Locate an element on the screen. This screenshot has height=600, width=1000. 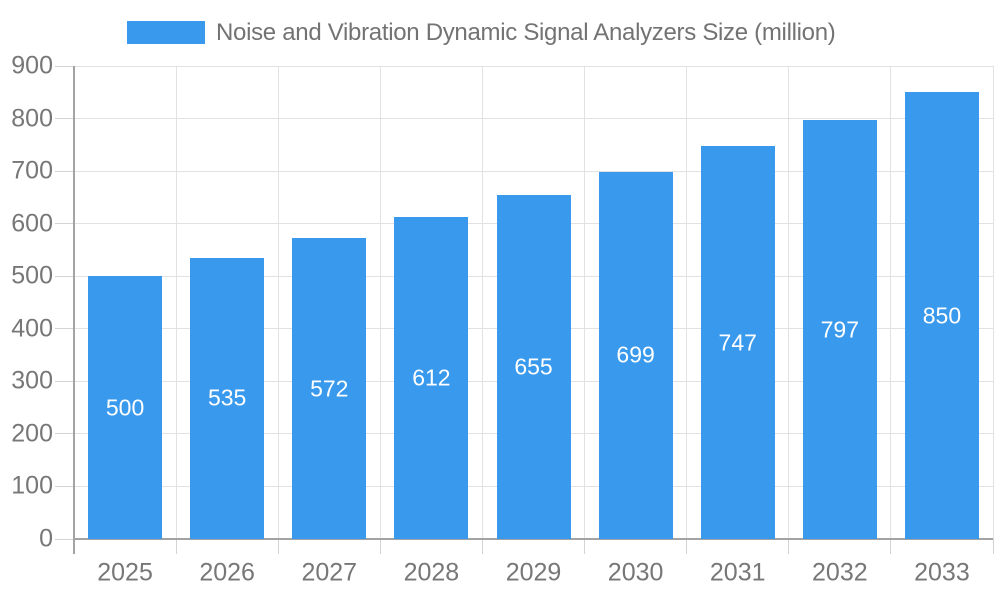
legend-swatch-icon is located at coordinates (166, 32).